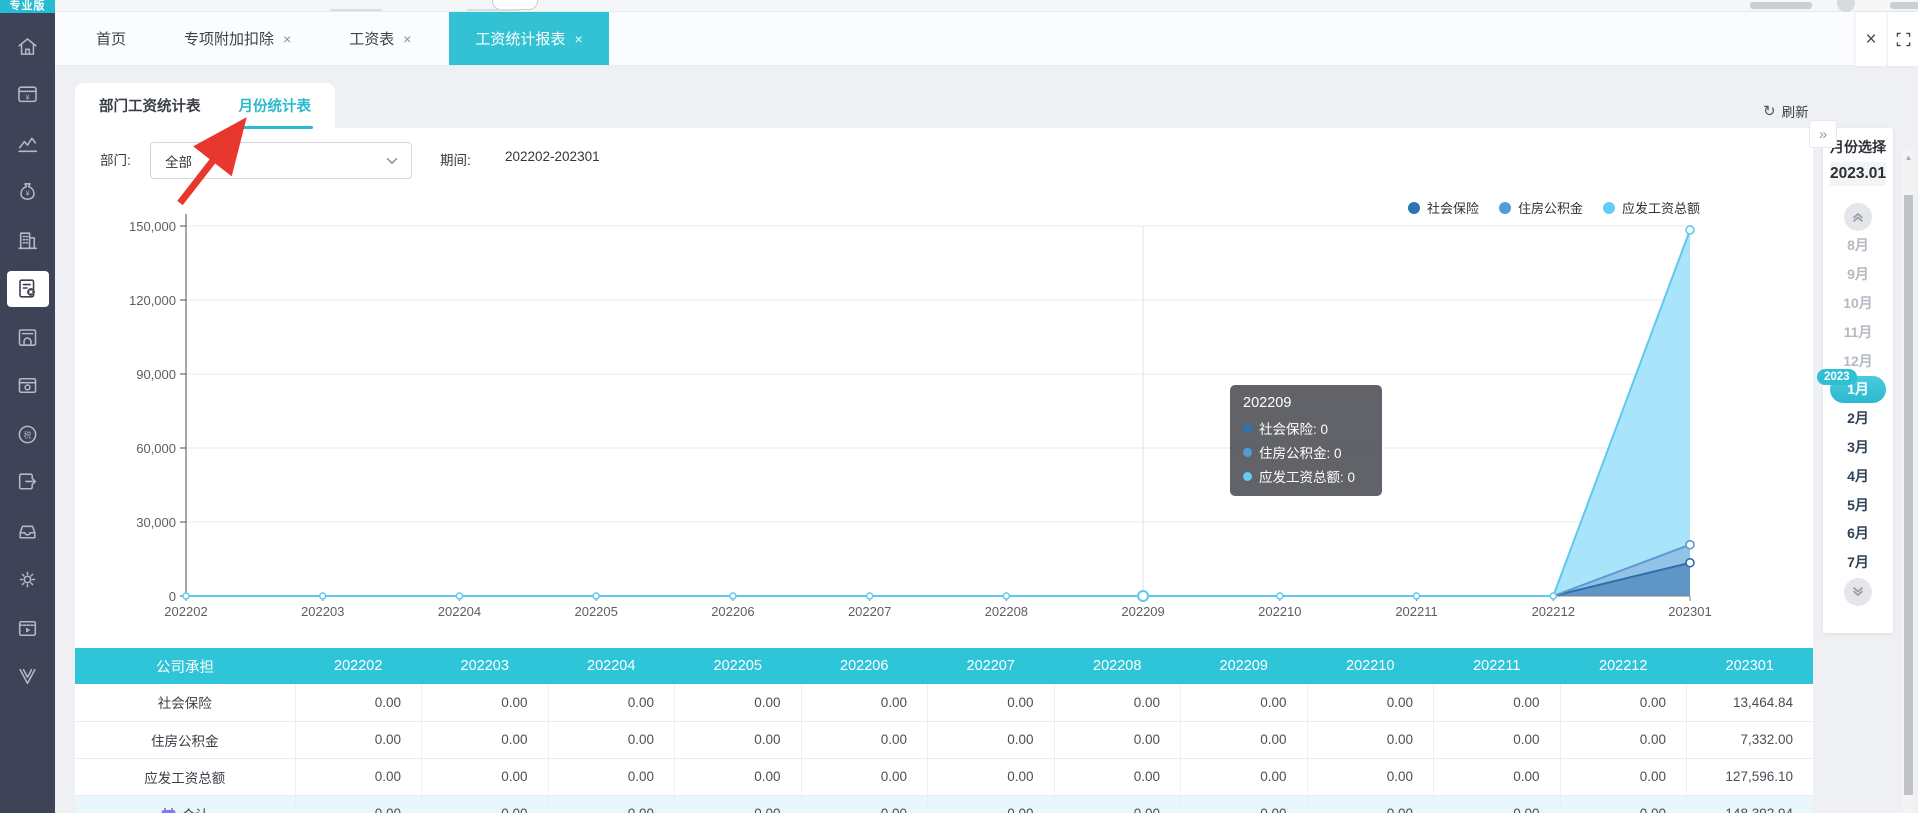  I want to click on tax-icon: 税, so click(28, 434).